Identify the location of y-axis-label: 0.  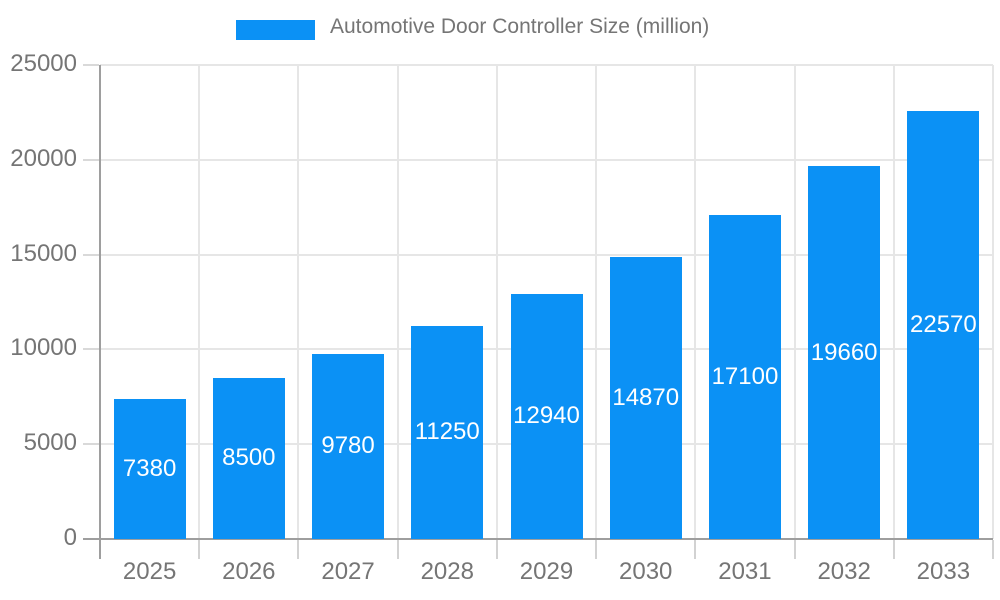
(70, 537).